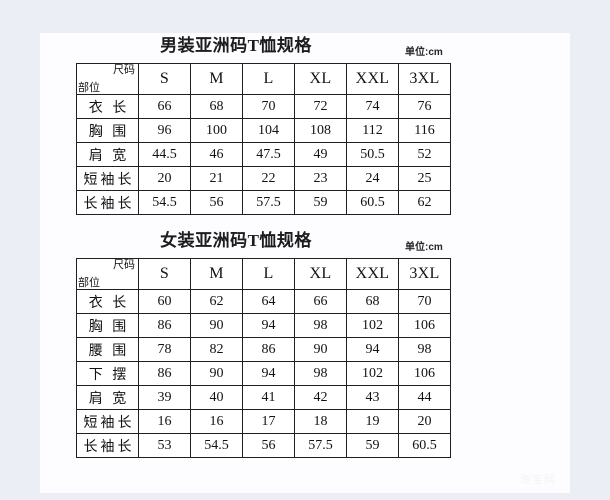 The width and height of the screenshot is (610, 500). Describe the element at coordinates (268, 421) in the screenshot. I see `value-cell: 17` at that location.